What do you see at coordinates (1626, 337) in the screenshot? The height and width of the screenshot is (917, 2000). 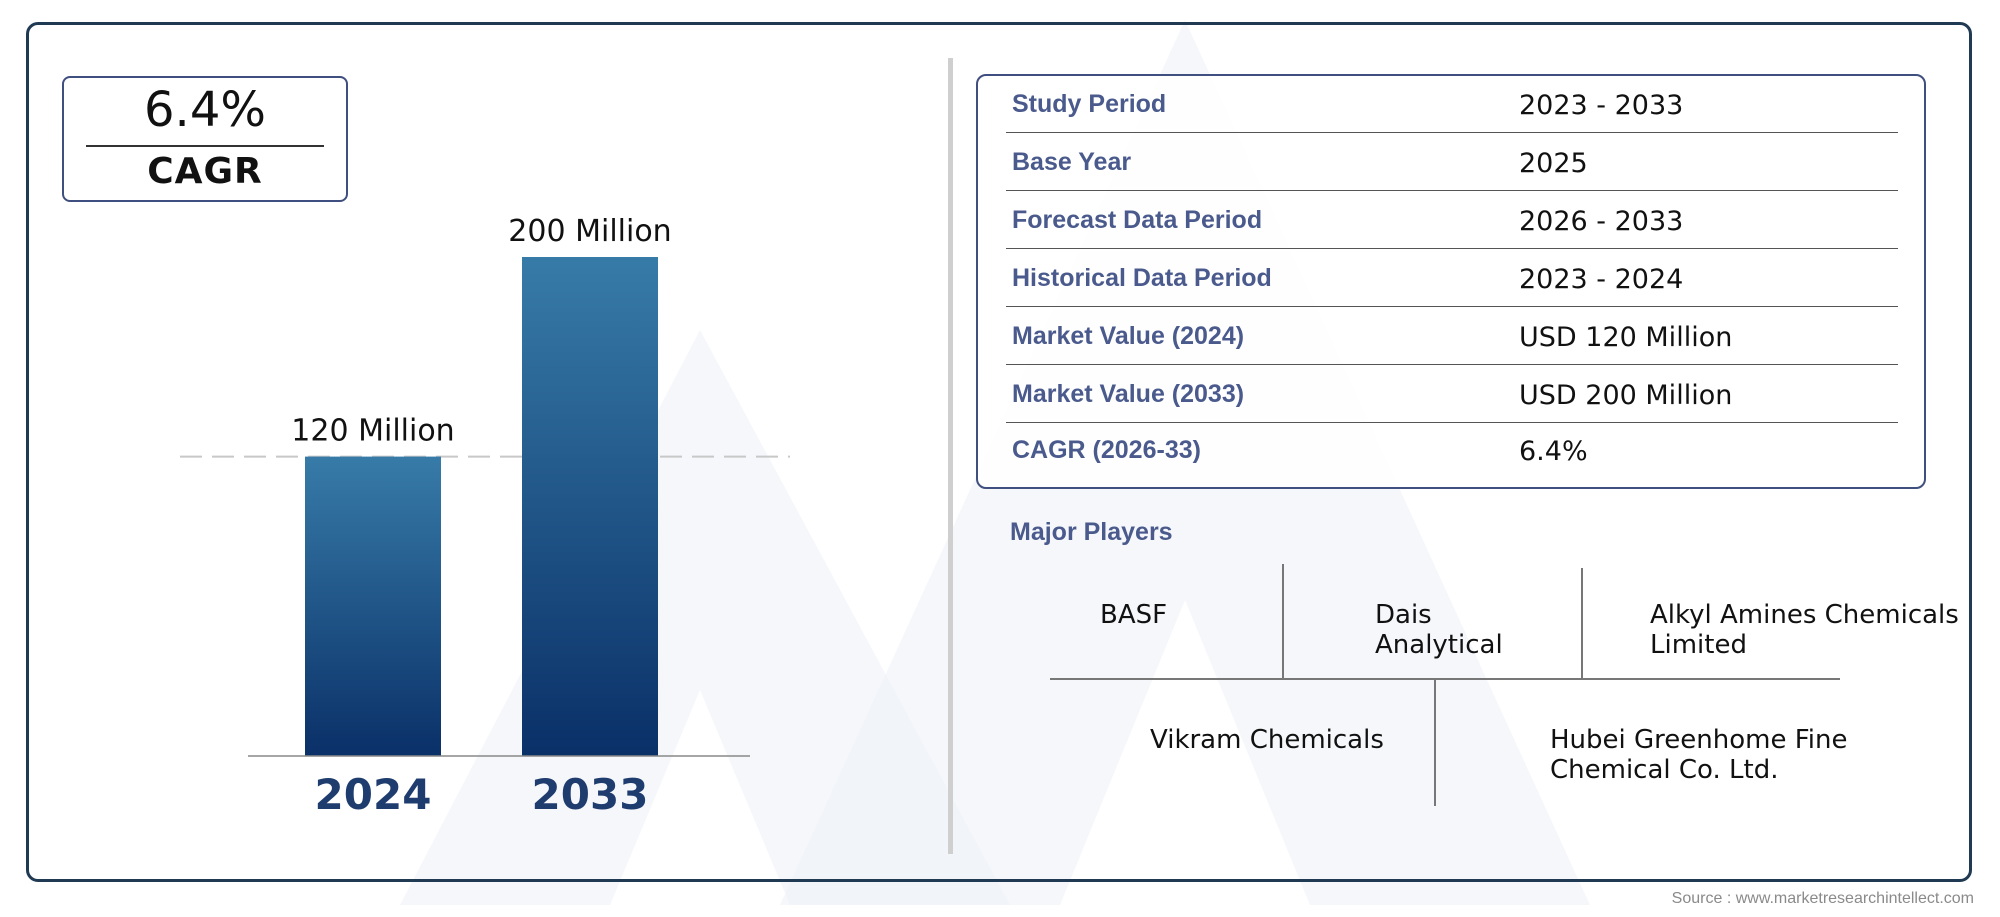 I see `row-value: USD 120 Million` at bounding box center [1626, 337].